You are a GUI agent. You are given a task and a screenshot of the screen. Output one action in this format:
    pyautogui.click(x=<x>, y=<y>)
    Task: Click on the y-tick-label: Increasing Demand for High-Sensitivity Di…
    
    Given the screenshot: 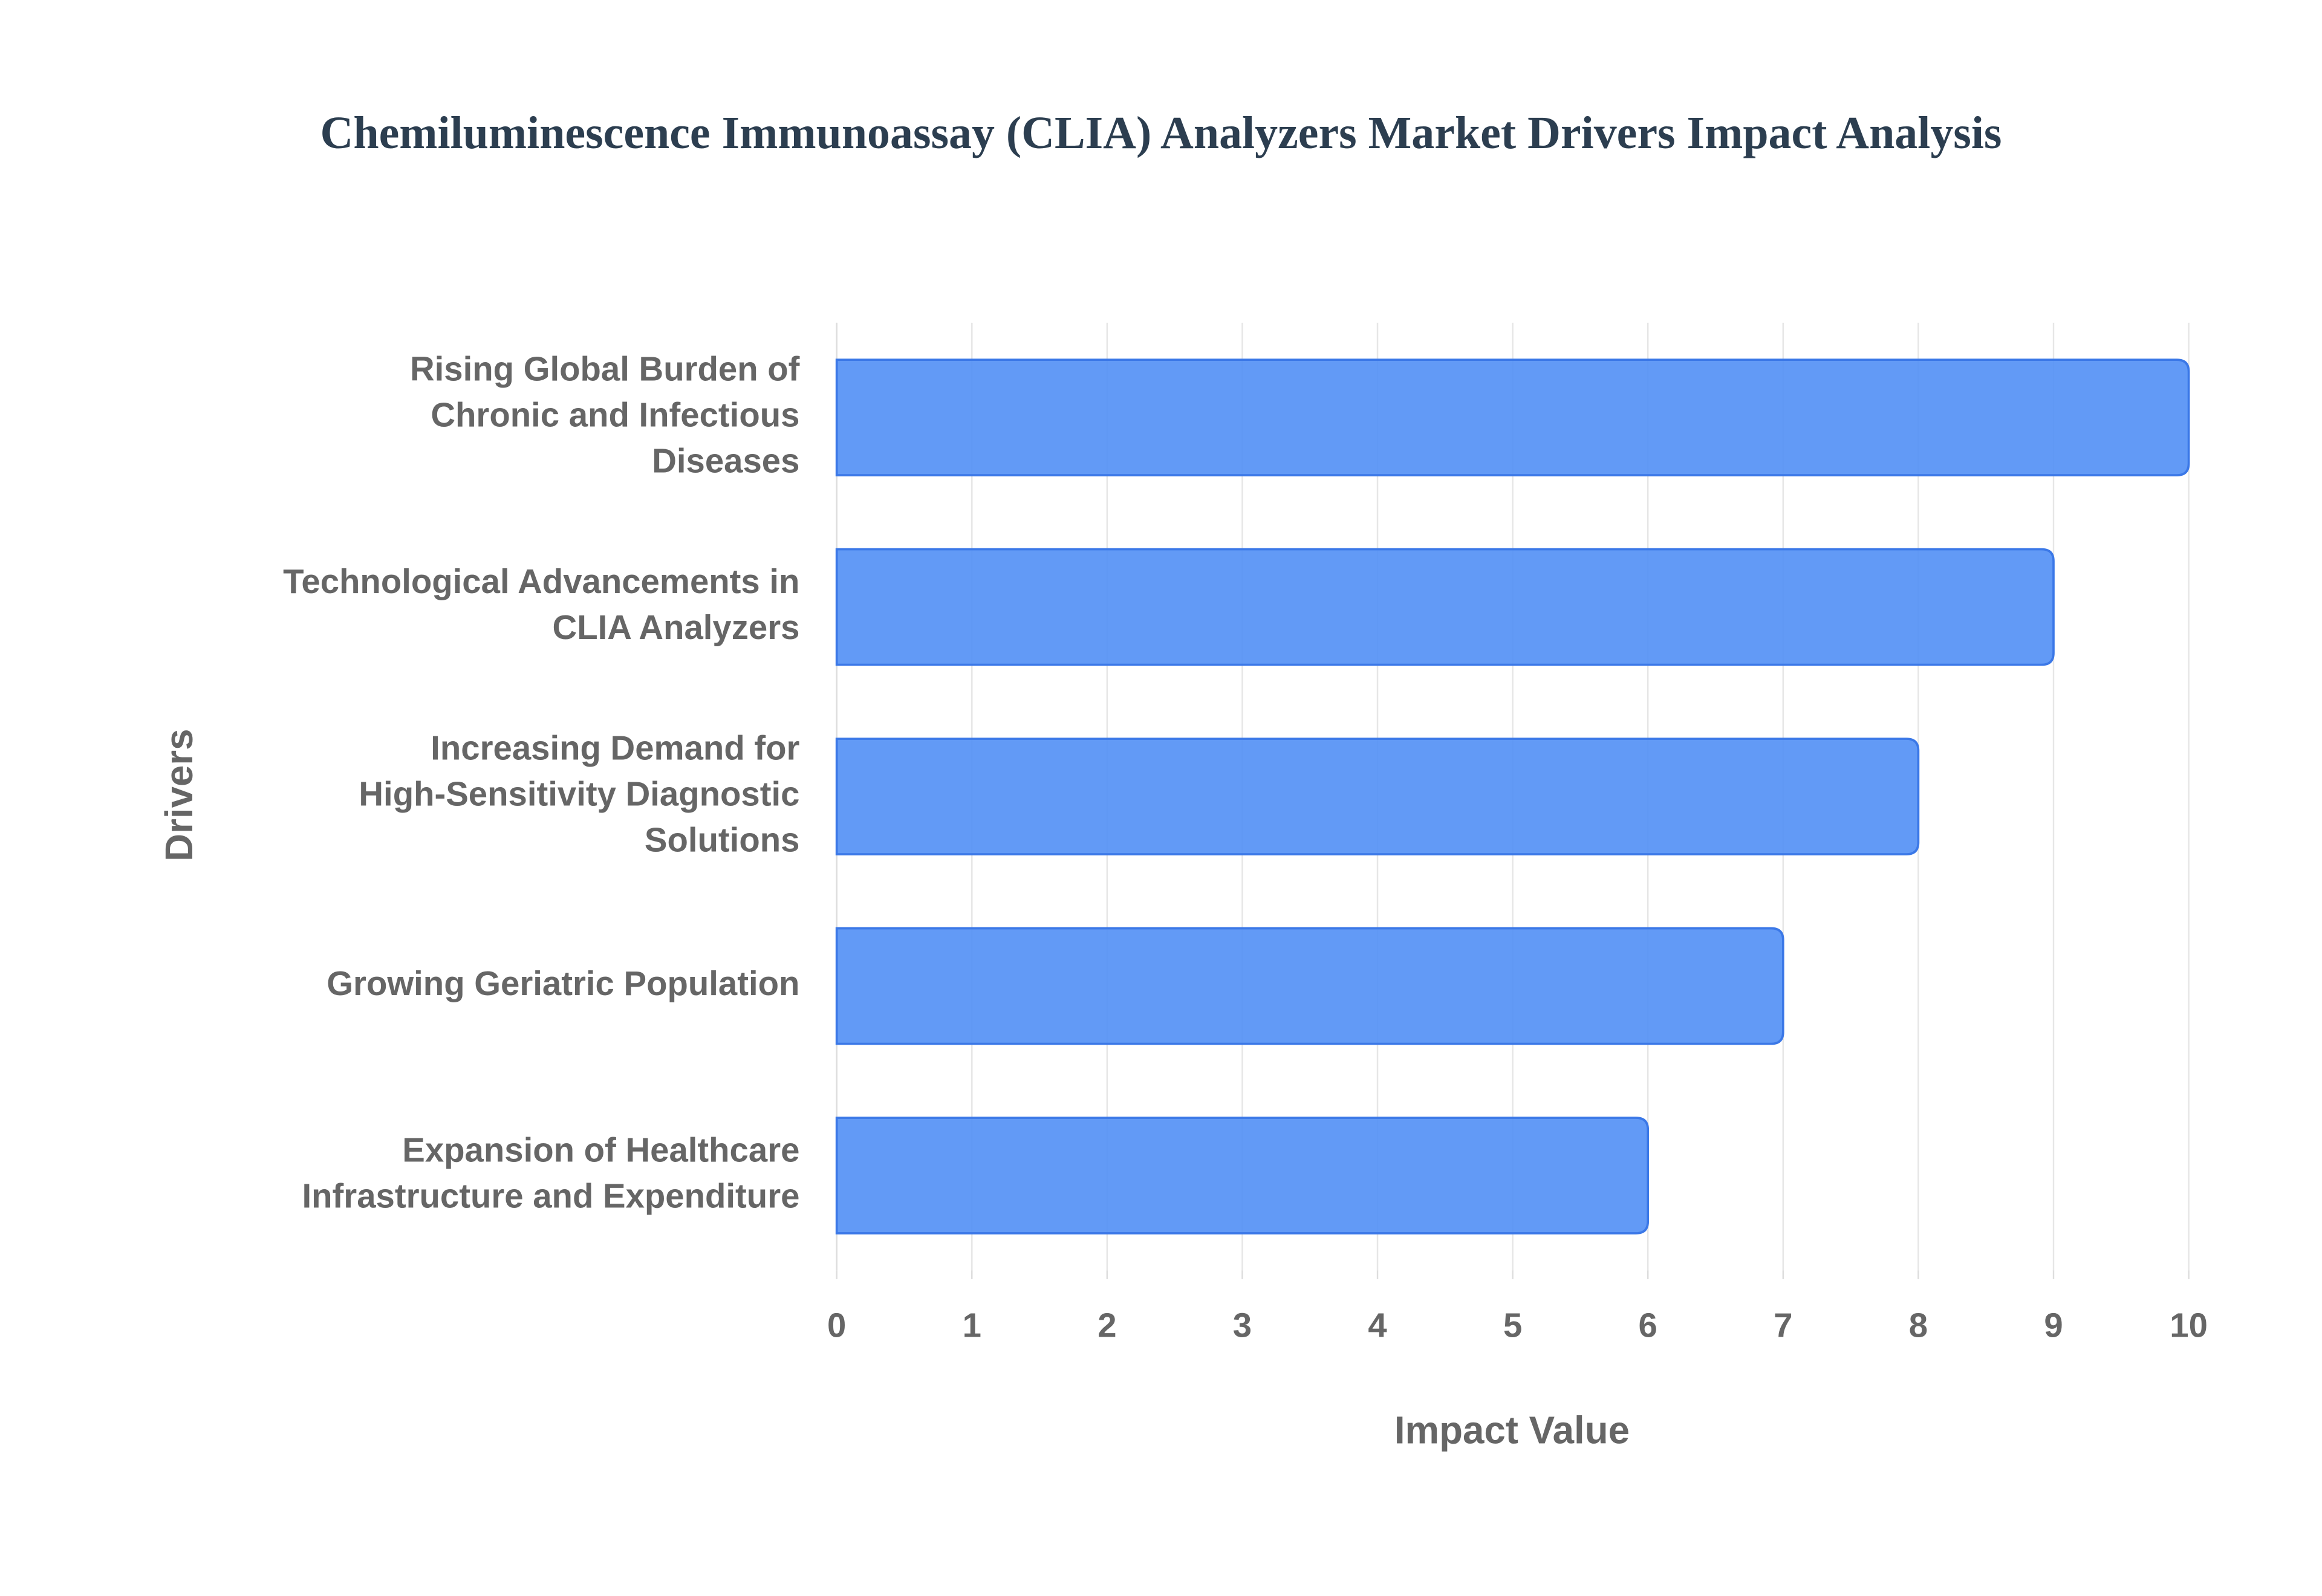 What is the action you would take?
    pyautogui.click(x=579, y=794)
    